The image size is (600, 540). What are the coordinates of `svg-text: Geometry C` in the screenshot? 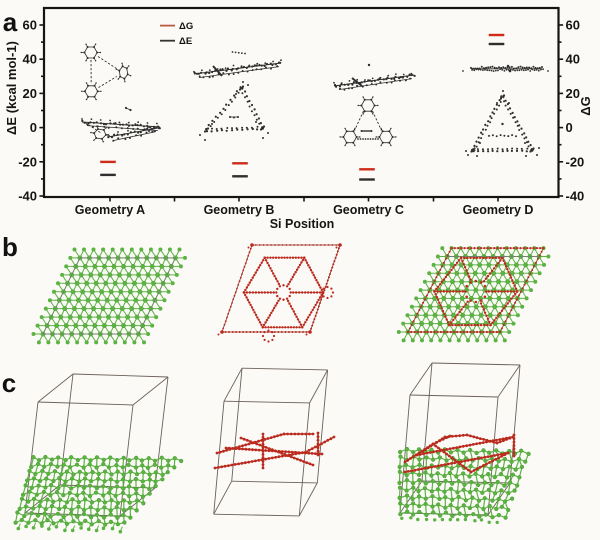 It's located at (368, 210).